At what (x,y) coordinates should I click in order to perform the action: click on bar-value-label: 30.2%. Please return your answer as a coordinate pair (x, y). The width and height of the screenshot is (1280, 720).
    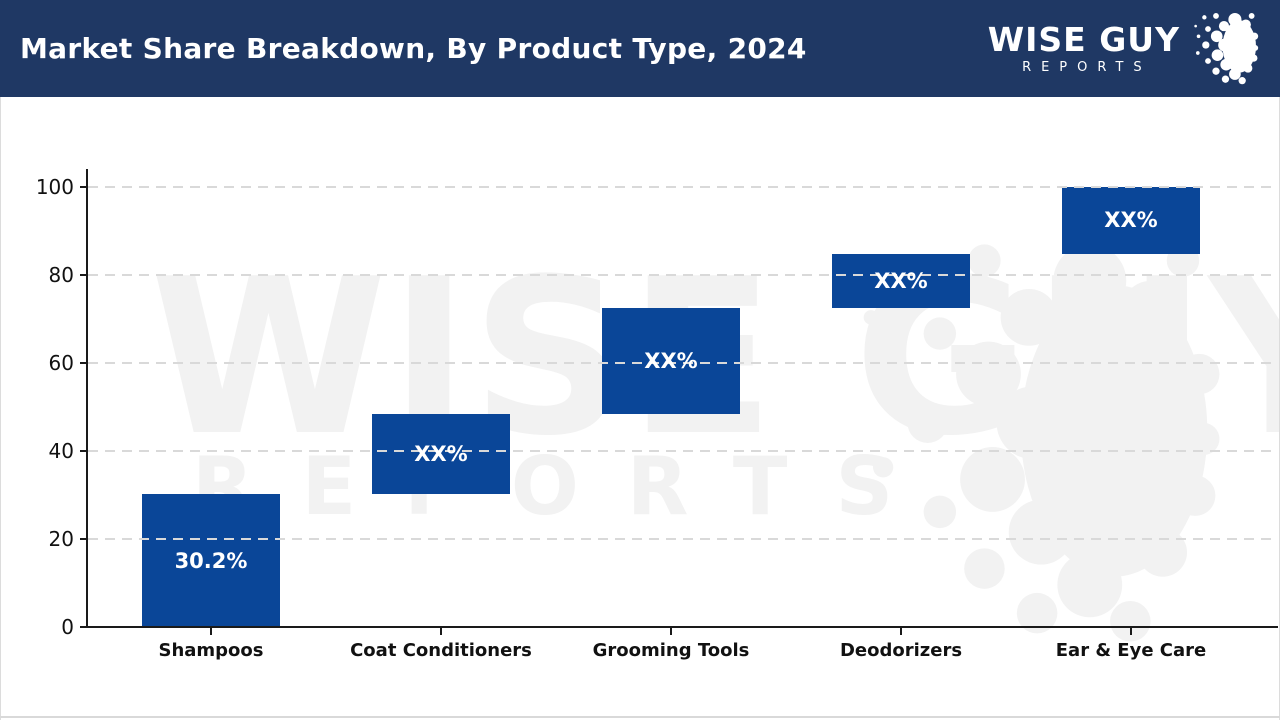
    Looking at the image, I should click on (211, 560).